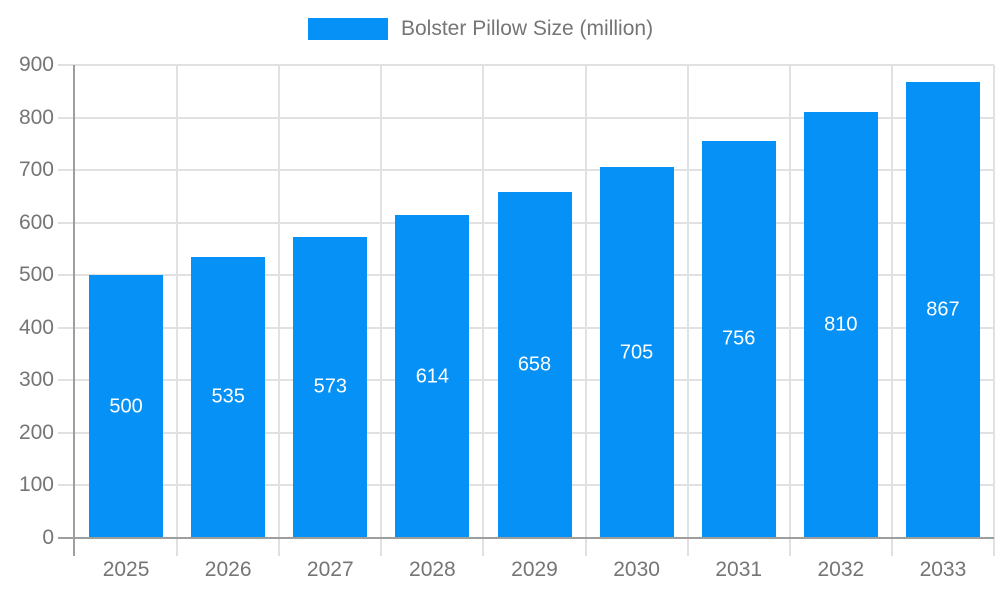  I want to click on bar-value-label: 705, so click(636, 352).